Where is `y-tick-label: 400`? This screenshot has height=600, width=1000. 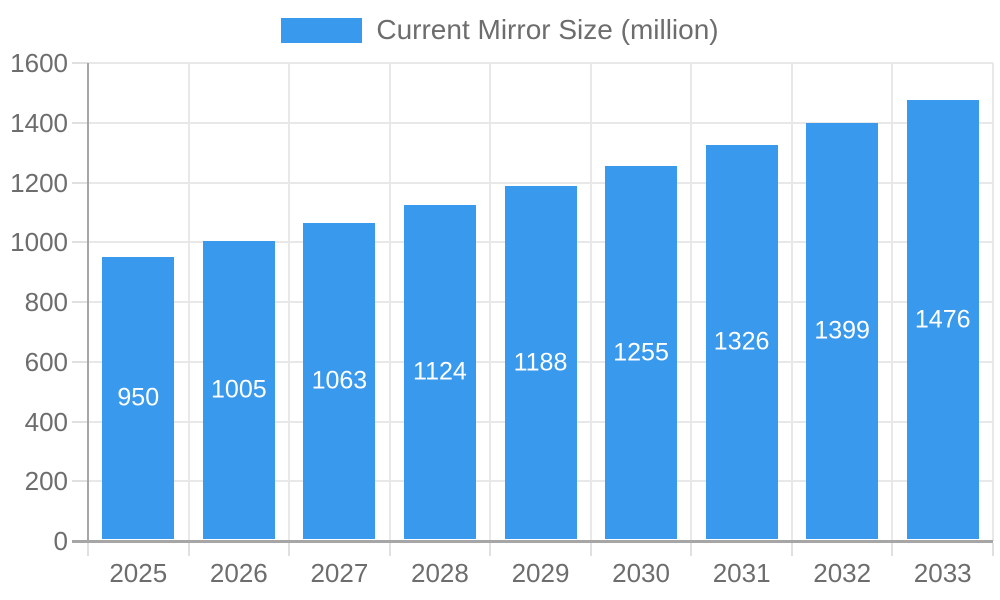 y-tick-label: 400 is located at coordinates (46, 421).